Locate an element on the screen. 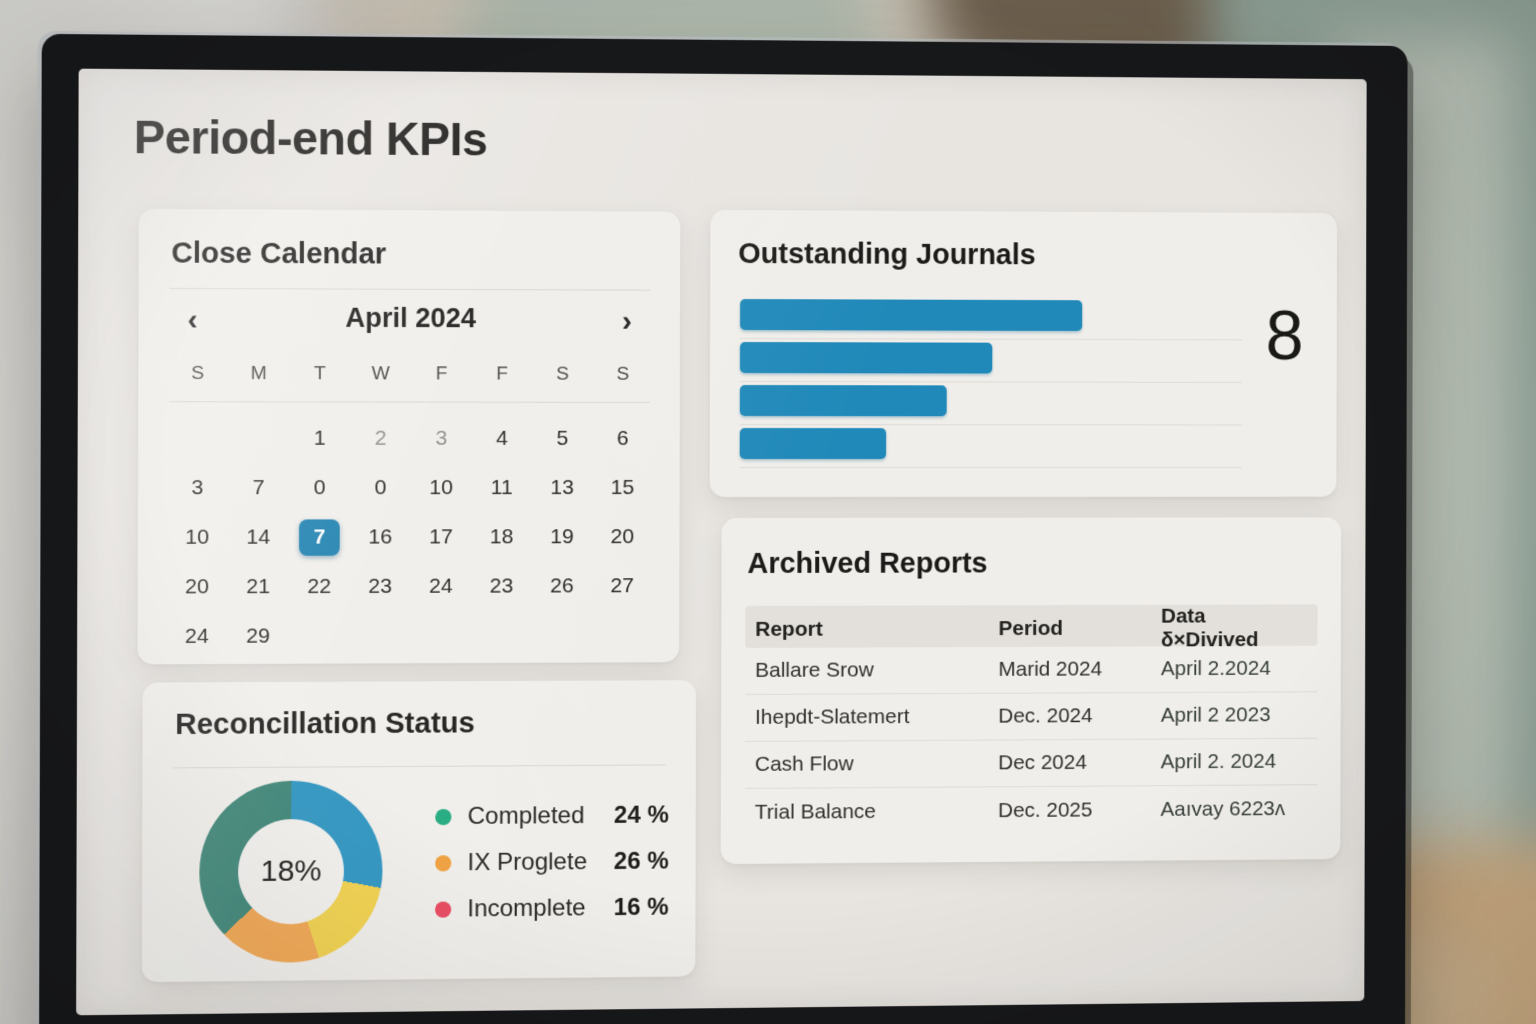 This screenshot has width=1536, height=1024. weekday-header: T is located at coordinates (319, 374).